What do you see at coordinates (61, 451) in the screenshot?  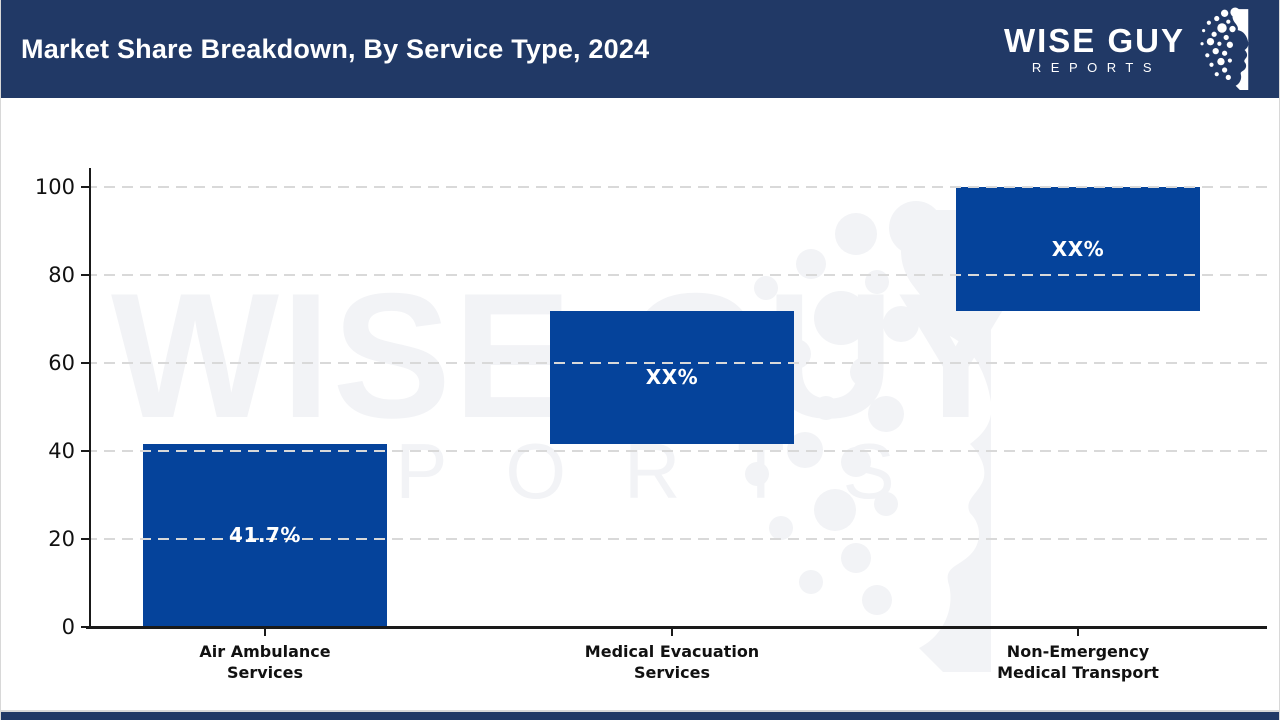 I see `y-tick-label: 40` at bounding box center [61, 451].